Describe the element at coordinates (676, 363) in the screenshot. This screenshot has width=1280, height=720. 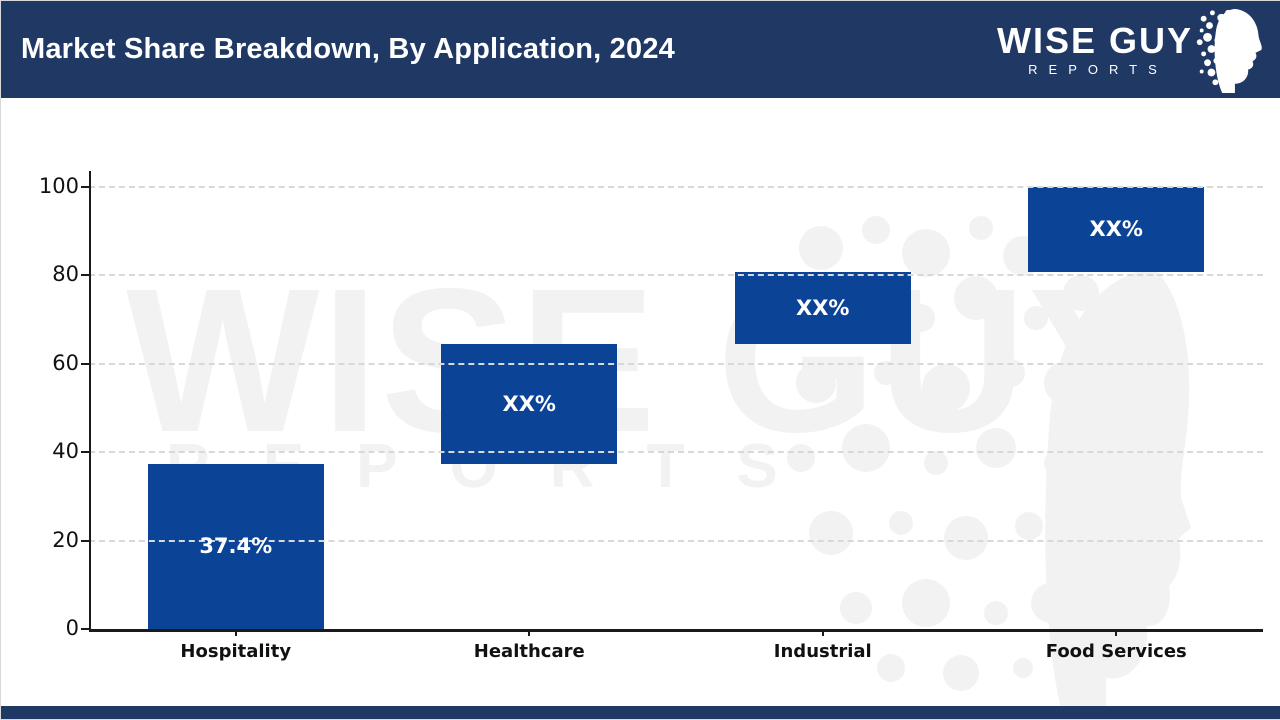
I see `gridline-y60` at that location.